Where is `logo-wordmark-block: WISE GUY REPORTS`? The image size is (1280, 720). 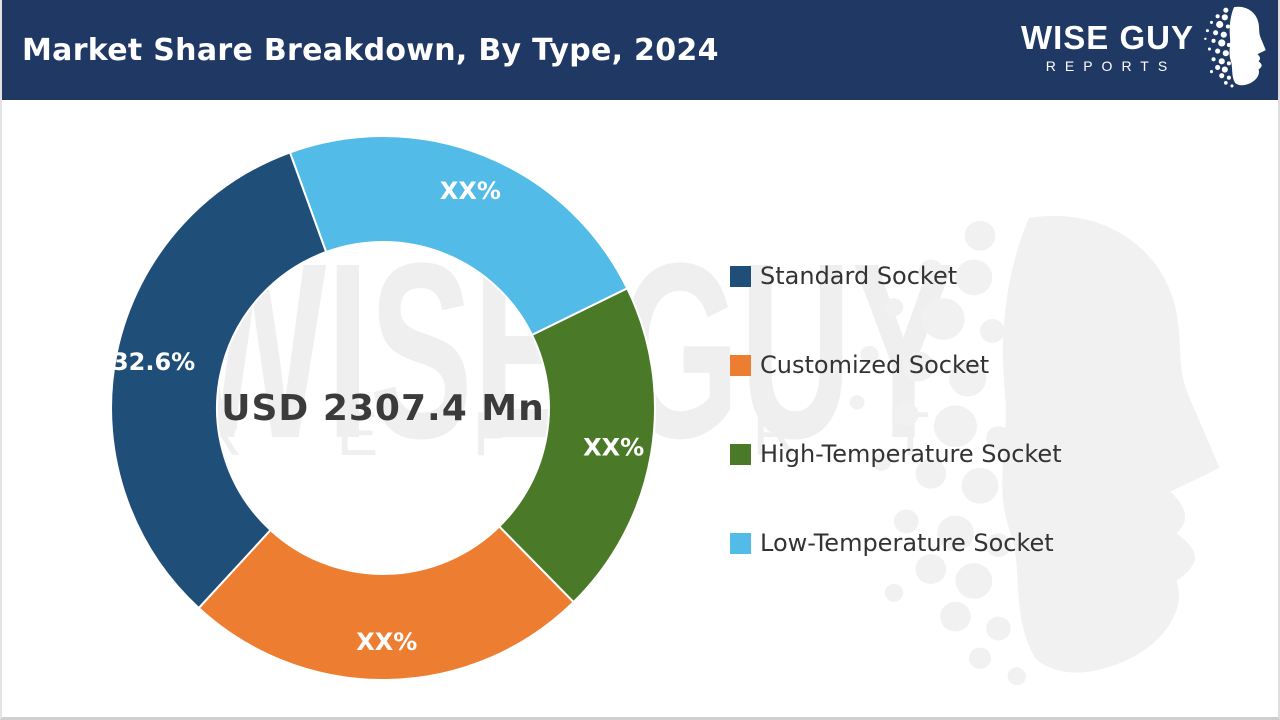 logo-wordmark-block: WISE GUY REPORTS is located at coordinates (1107, 46).